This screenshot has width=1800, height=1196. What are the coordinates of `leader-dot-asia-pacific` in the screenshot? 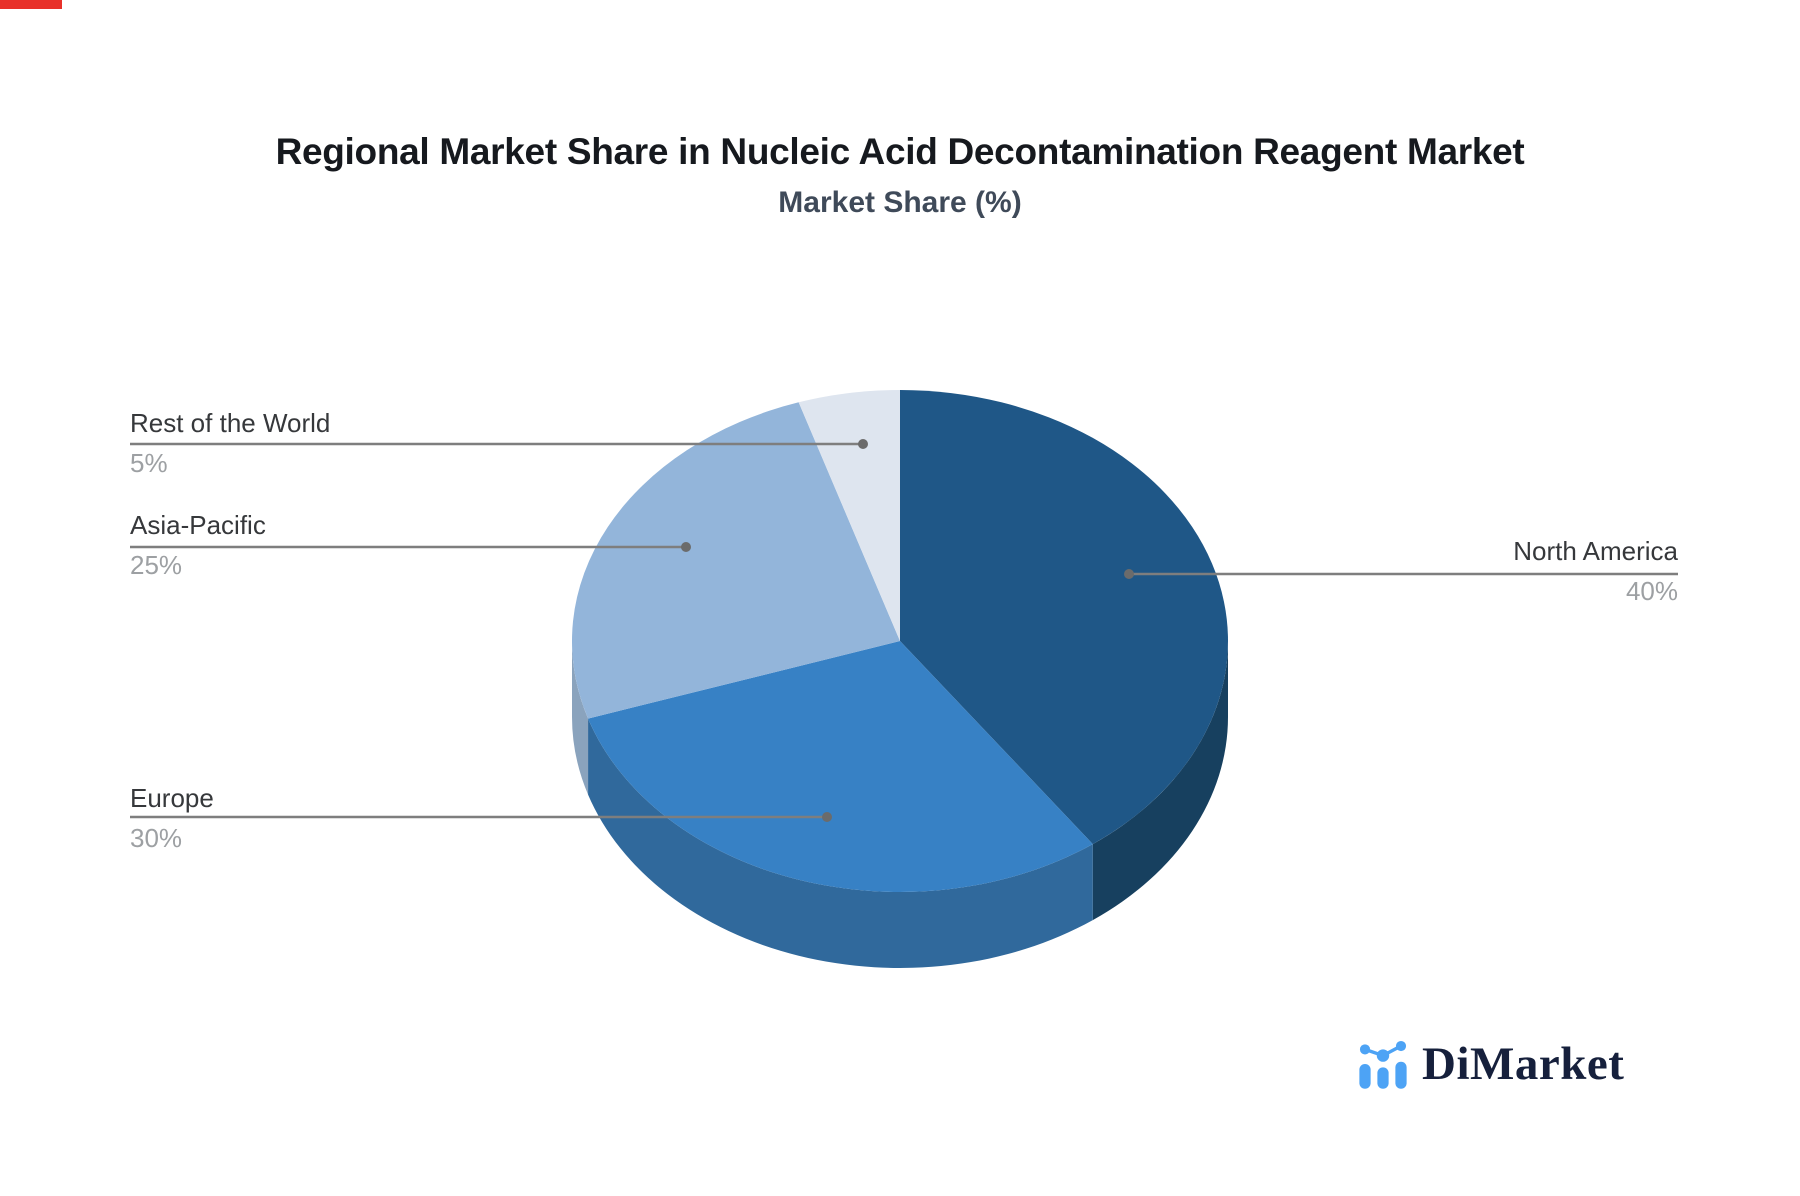 It's located at (686, 547).